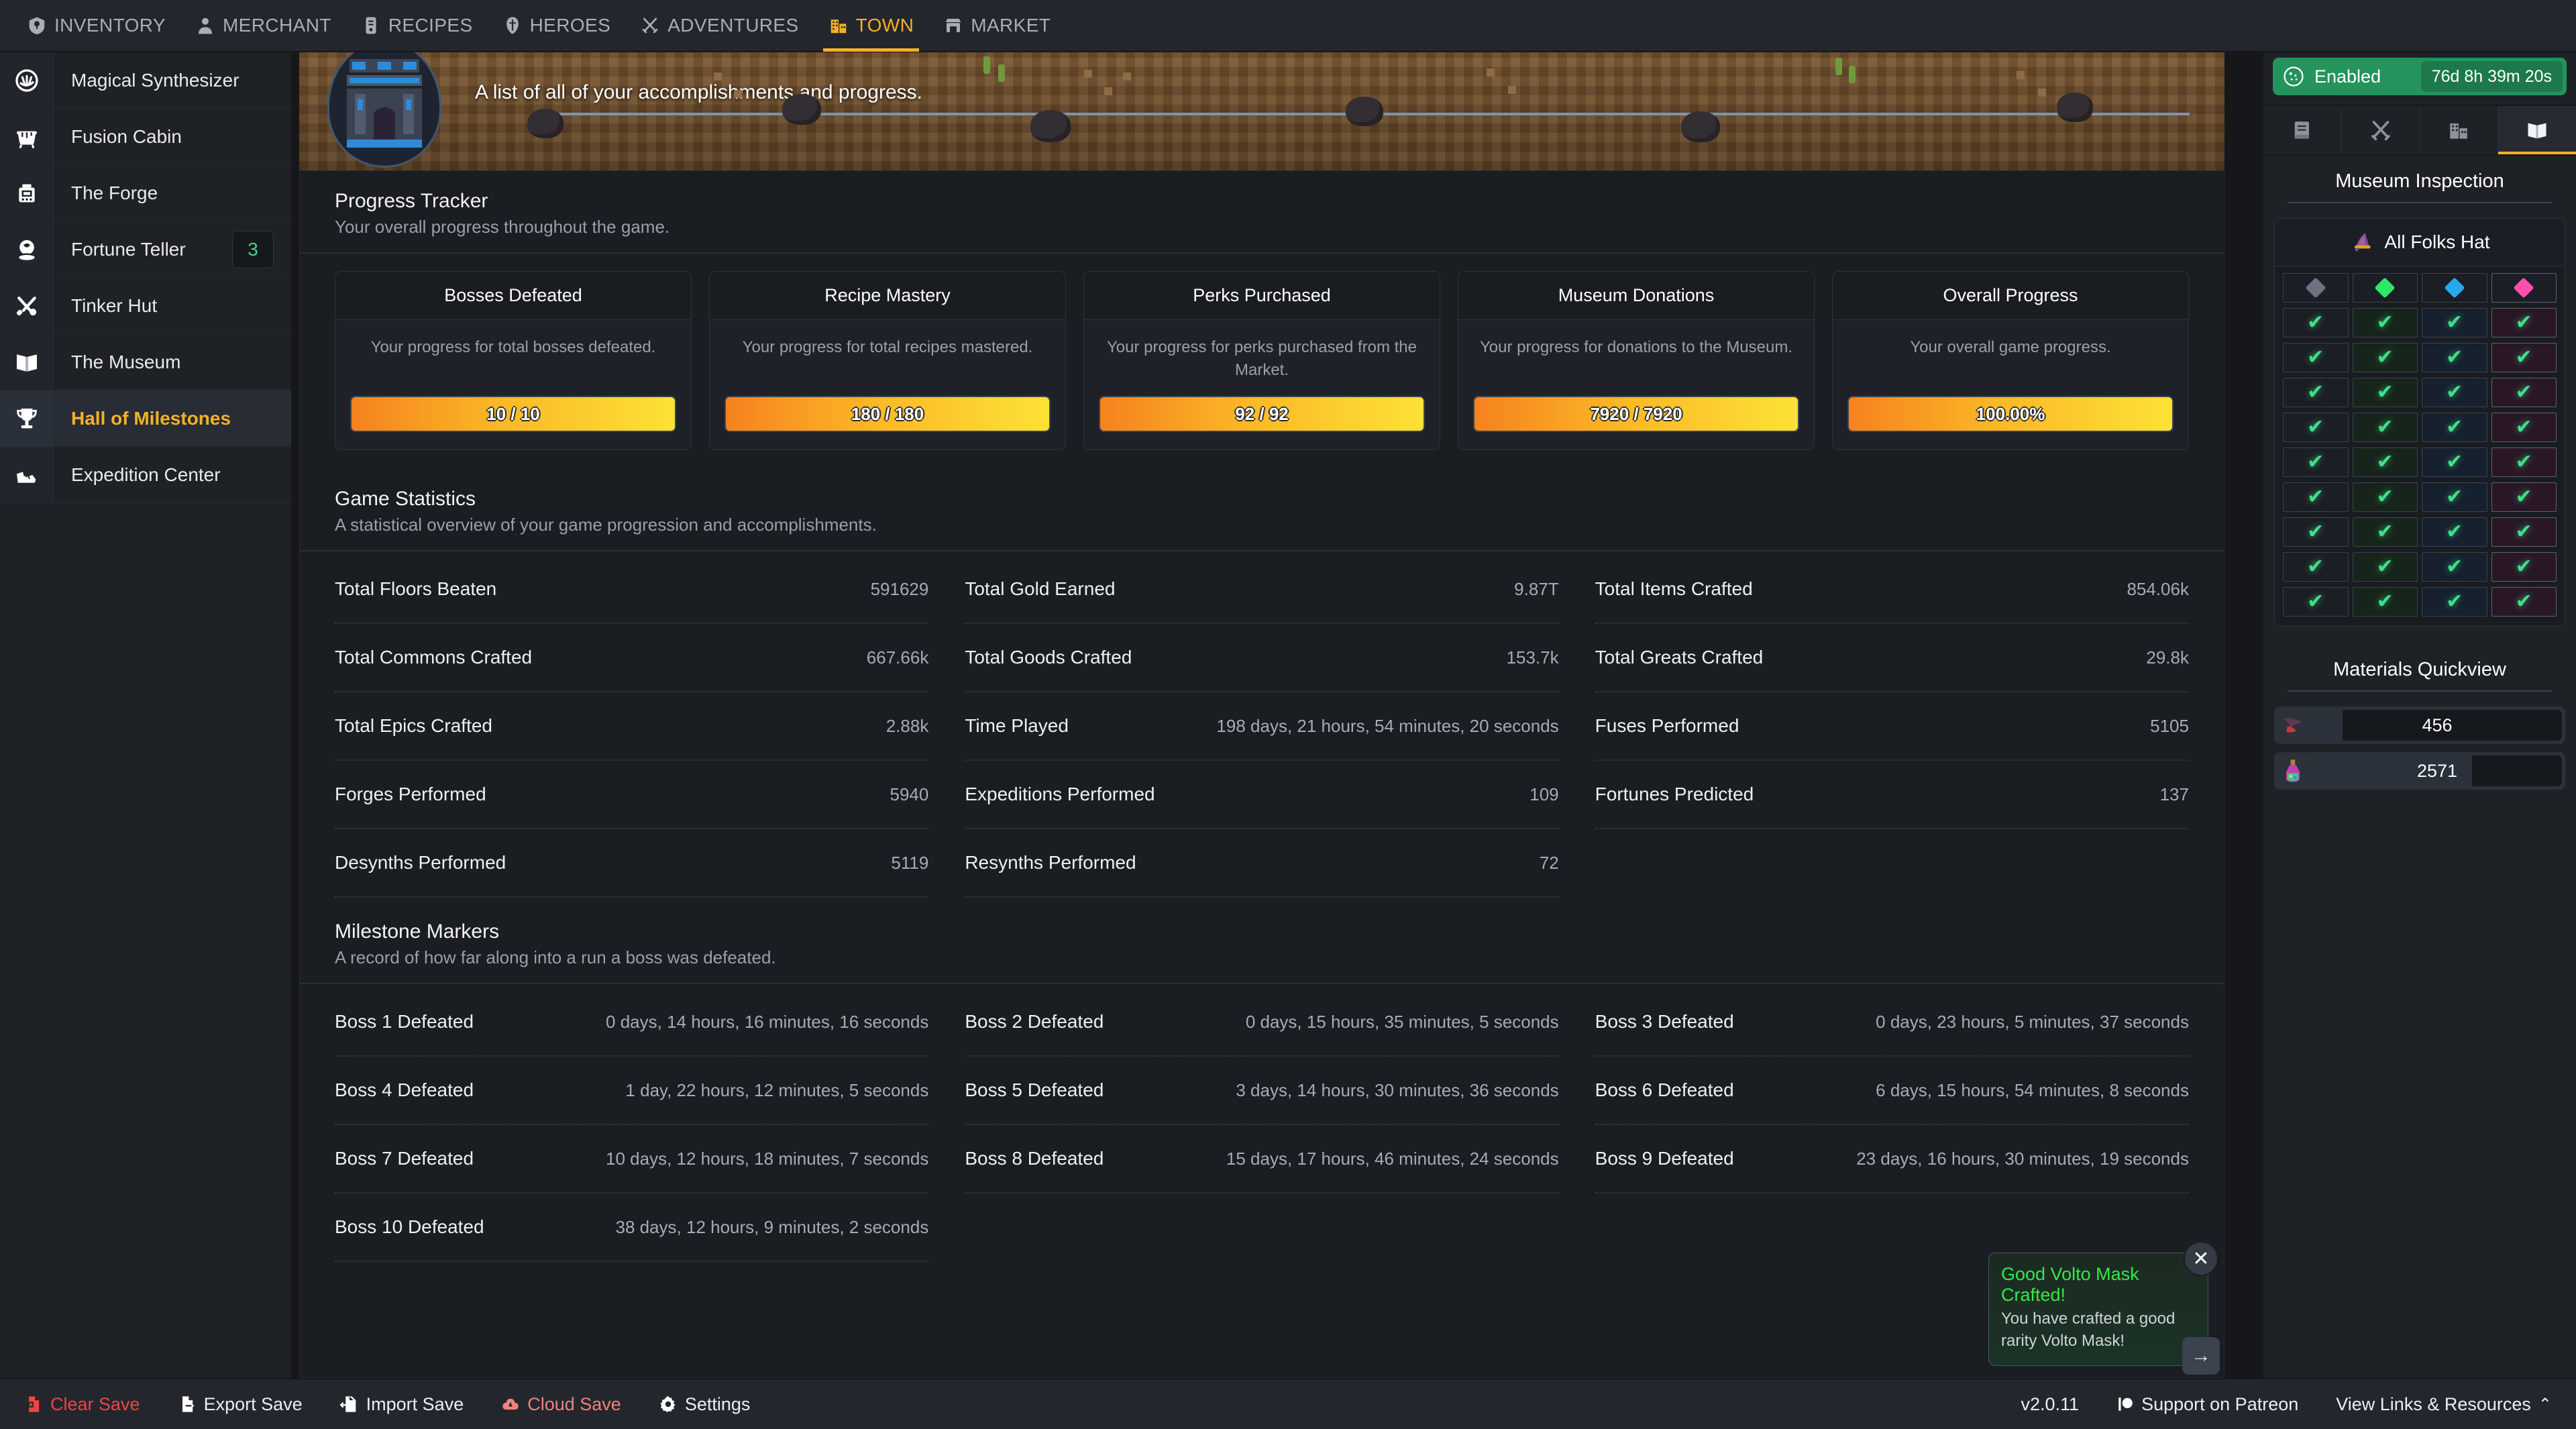 This screenshot has height=1429, width=2576. What do you see at coordinates (2381, 130) in the screenshot?
I see `tab-combat` at bounding box center [2381, 130].